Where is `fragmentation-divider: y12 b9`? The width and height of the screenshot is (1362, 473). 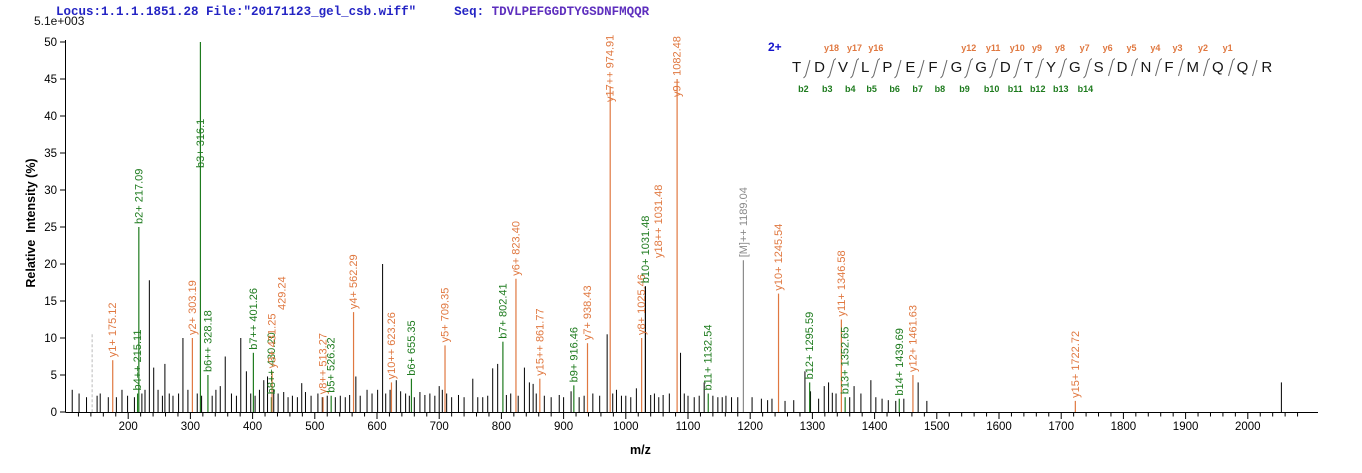 fragmentation-divider: y12 b9 is located at coordinates (967, 68).